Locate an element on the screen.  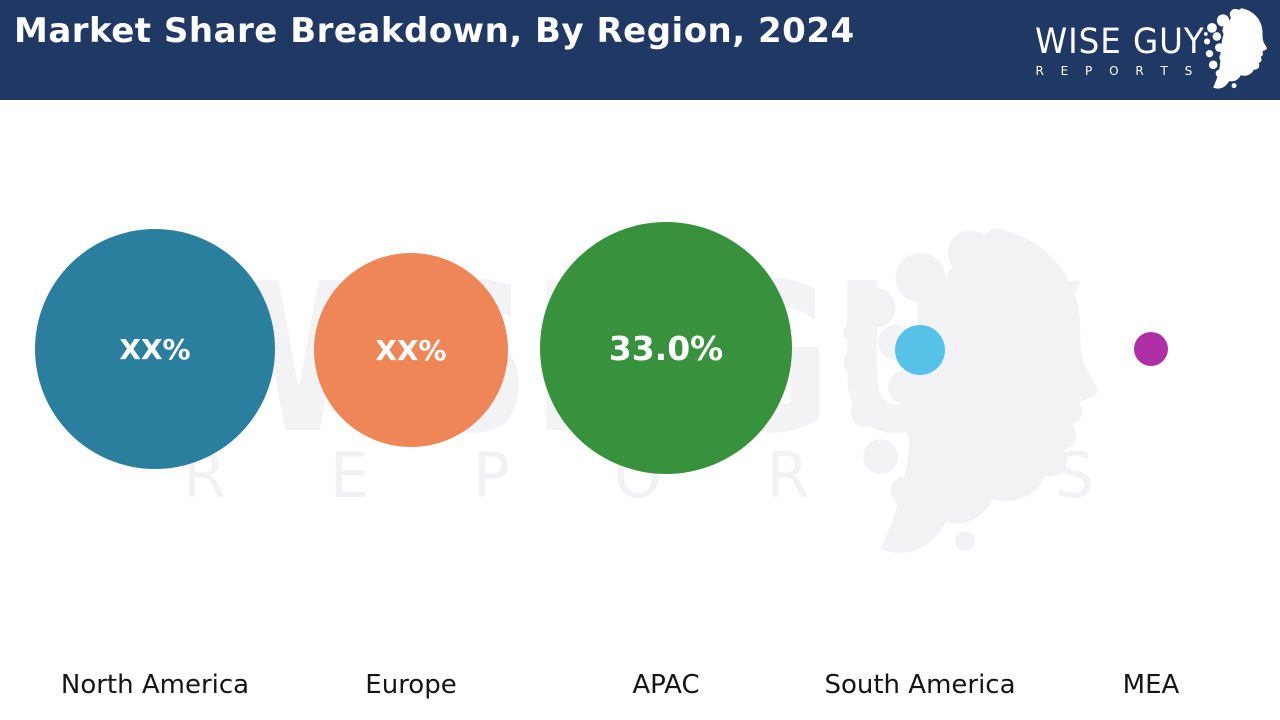
bubble-value-label-north-america: XX% is located at coordinates (155, 349).